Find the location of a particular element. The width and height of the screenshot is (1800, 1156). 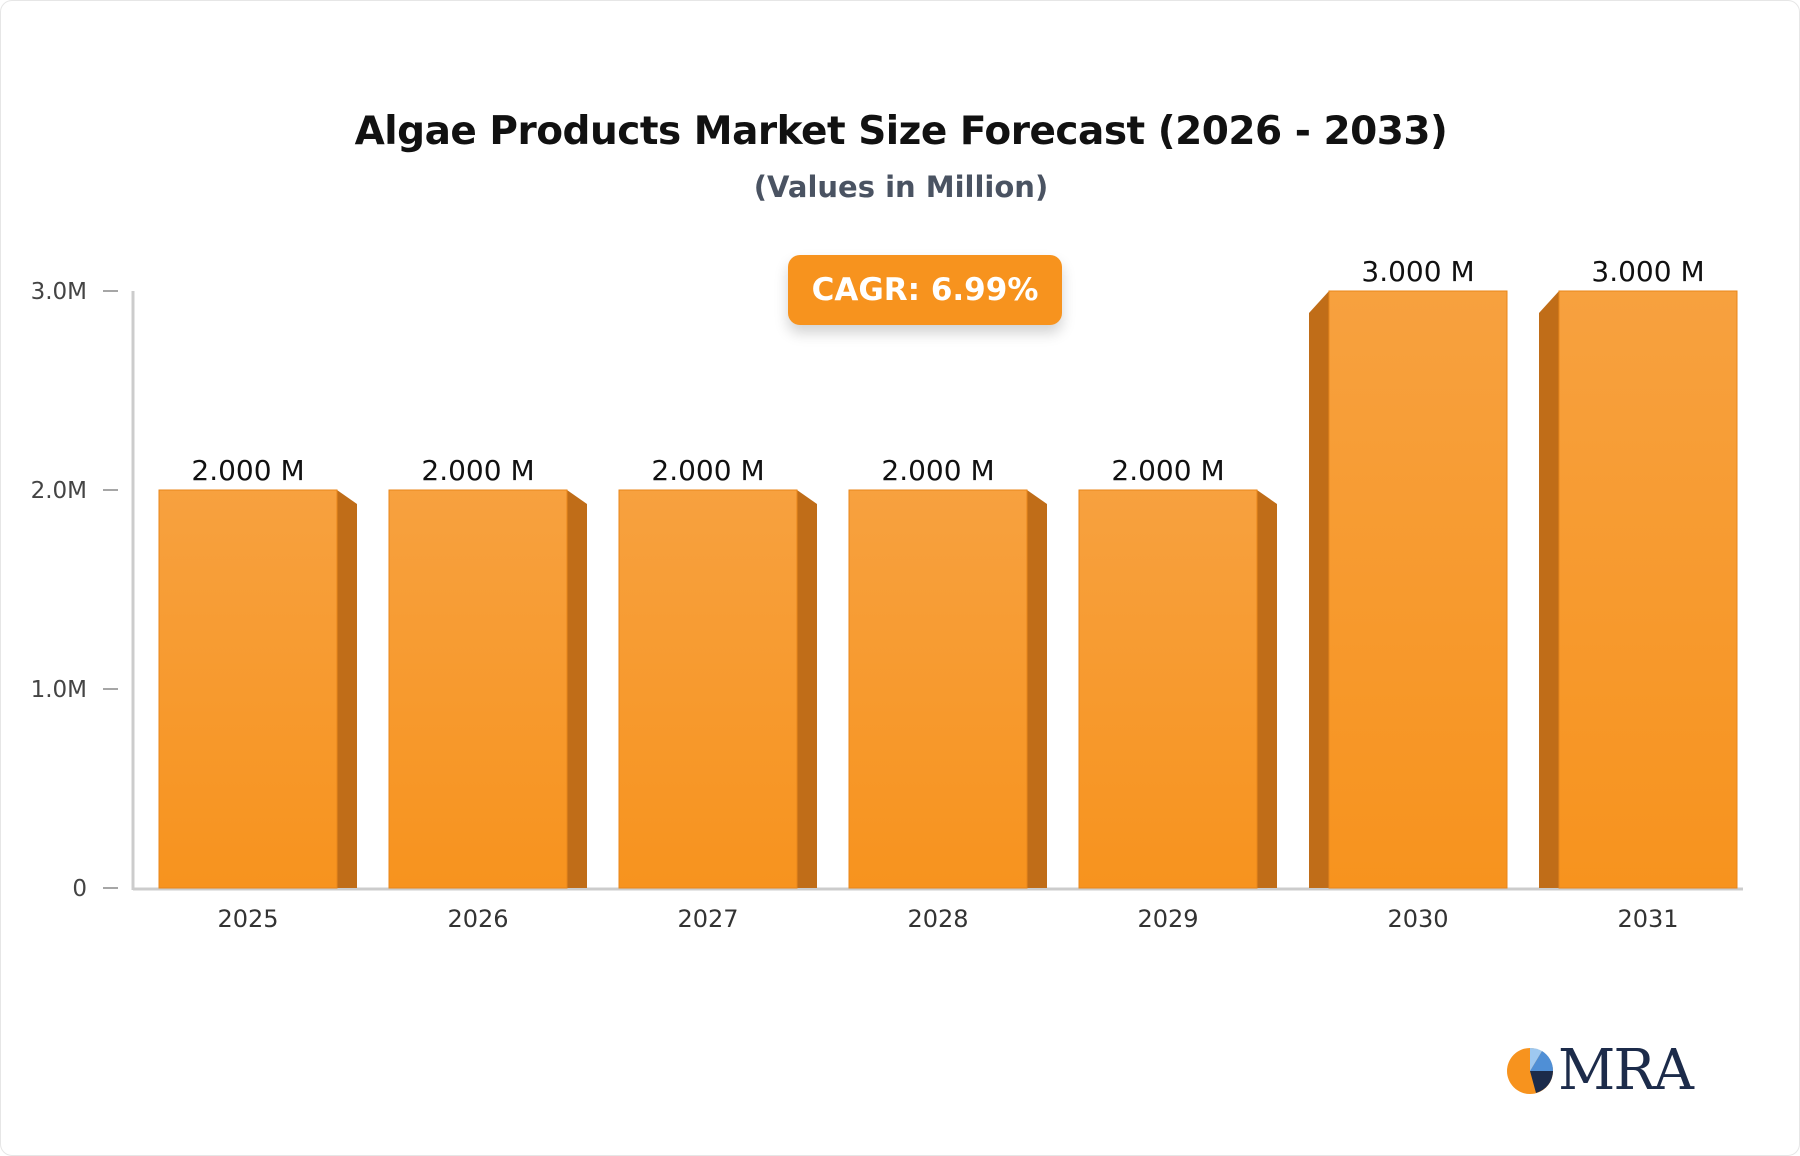

x-tick-label: 2027 is located at coordinates (707, 919).